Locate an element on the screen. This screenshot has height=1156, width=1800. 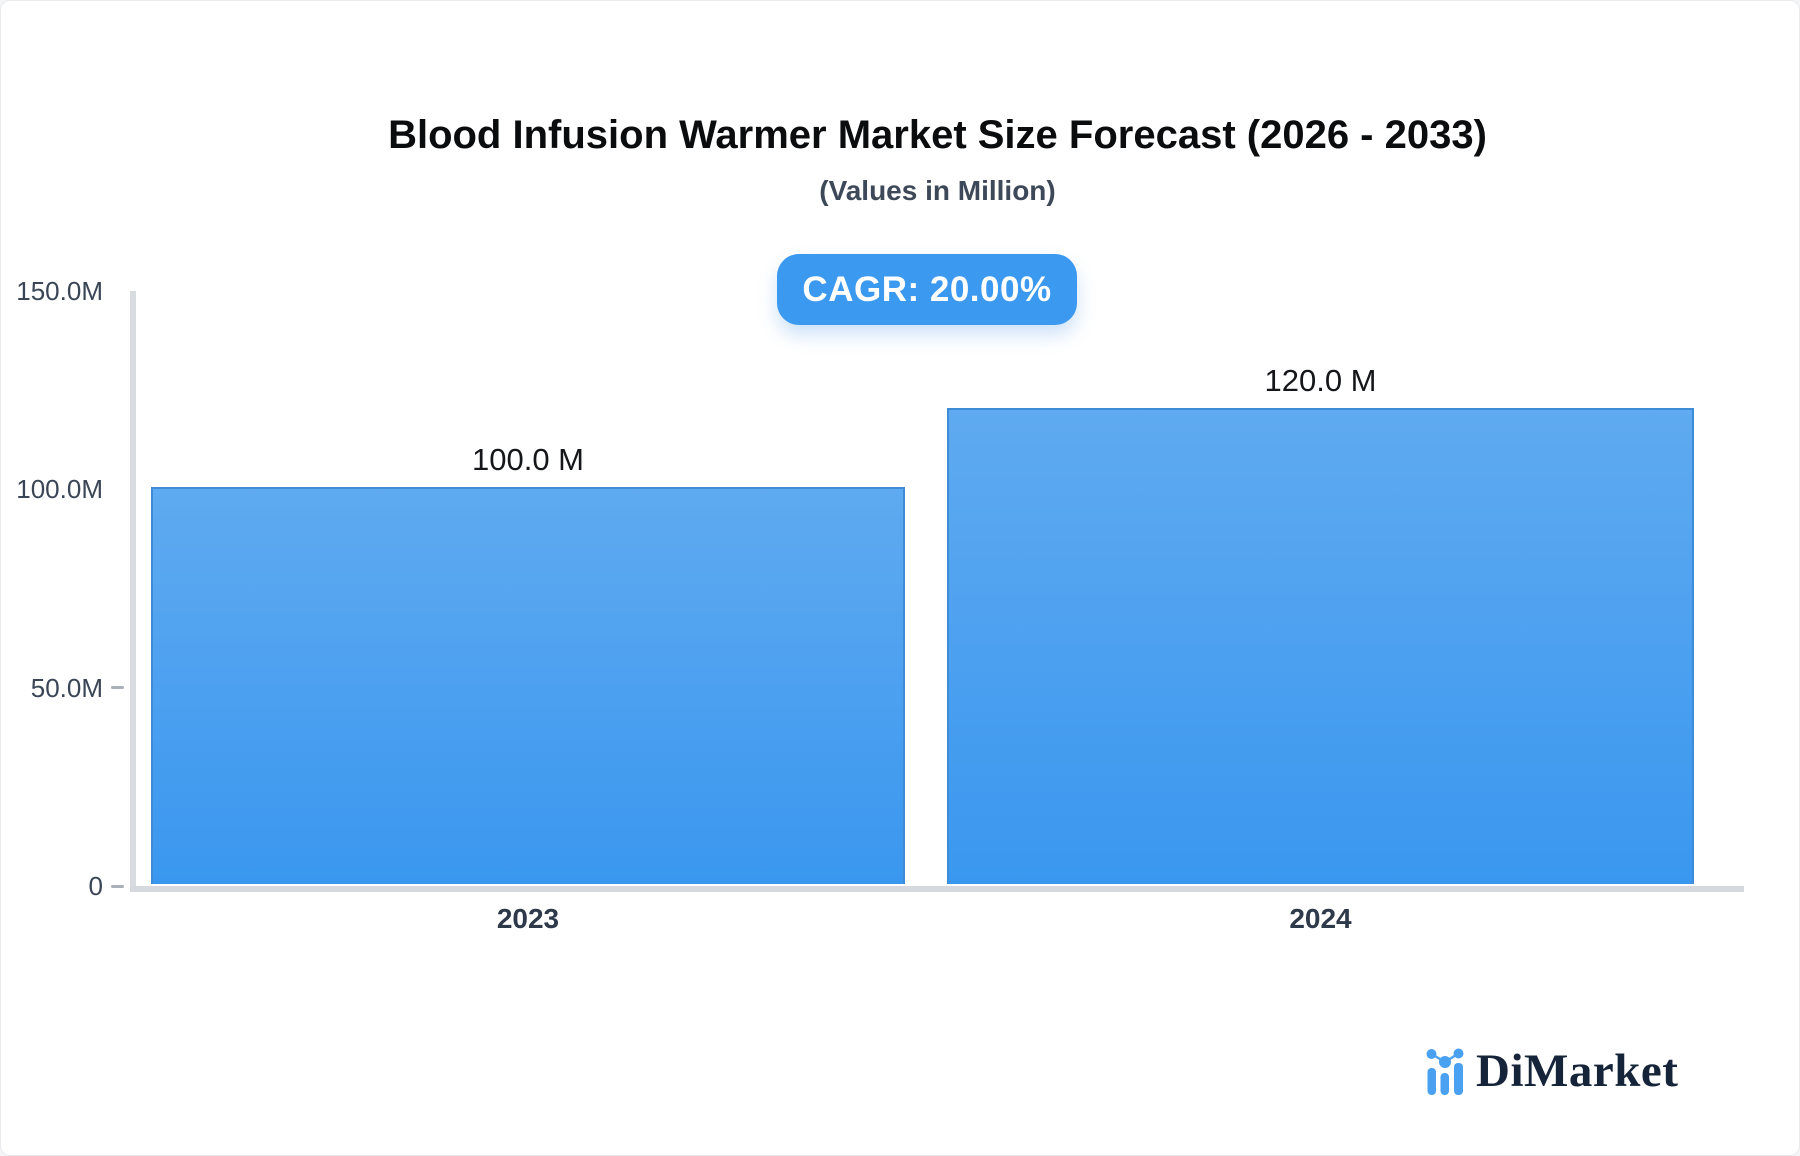
dimarket-logo: DiMarket is located at coordinates (1552, 1071).